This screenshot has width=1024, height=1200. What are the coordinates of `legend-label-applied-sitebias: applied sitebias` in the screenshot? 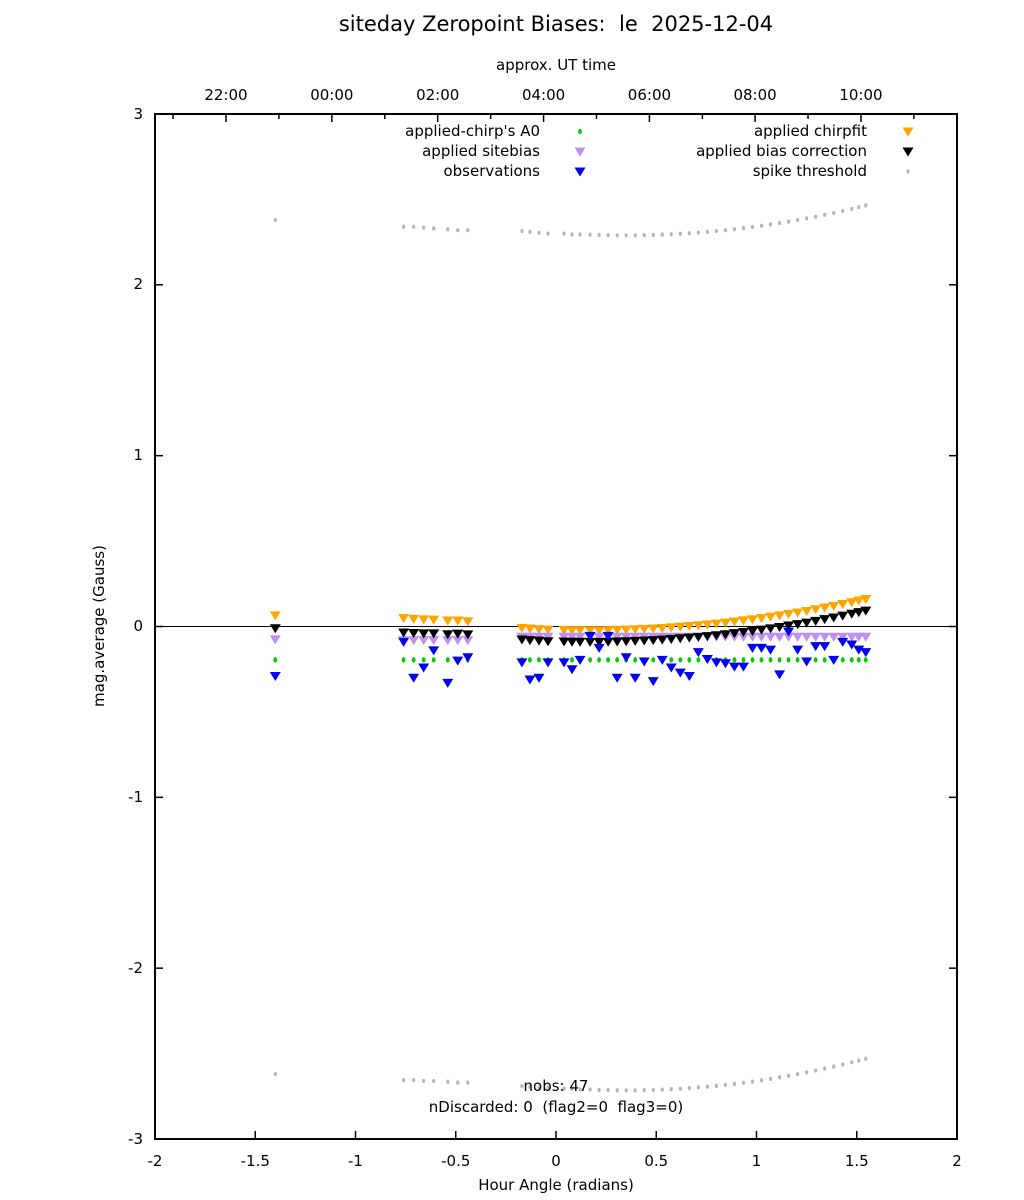 It's located at (481, 151).